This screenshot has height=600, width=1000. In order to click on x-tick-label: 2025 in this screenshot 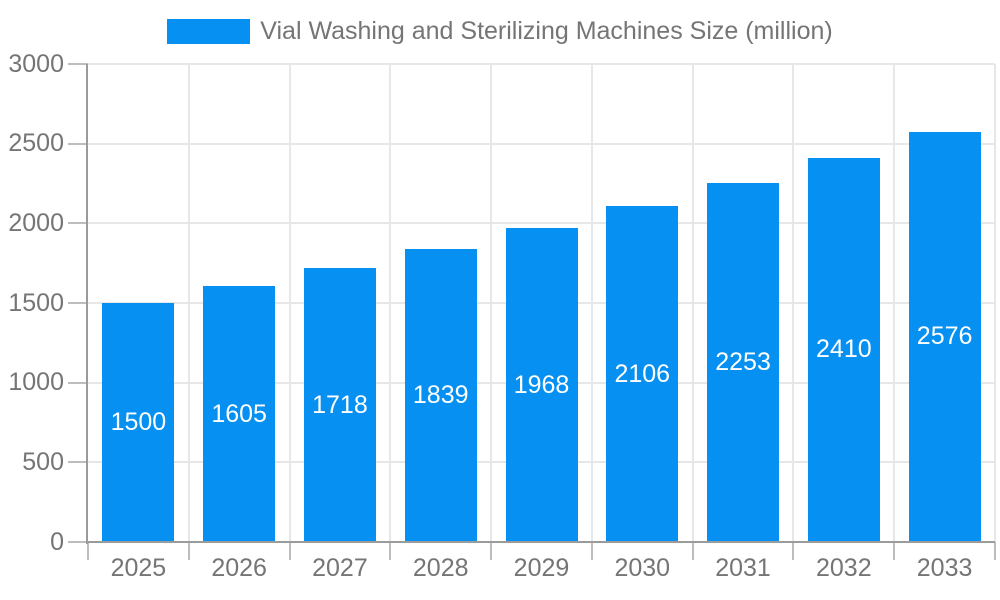, I will do `click(138, 568)`.